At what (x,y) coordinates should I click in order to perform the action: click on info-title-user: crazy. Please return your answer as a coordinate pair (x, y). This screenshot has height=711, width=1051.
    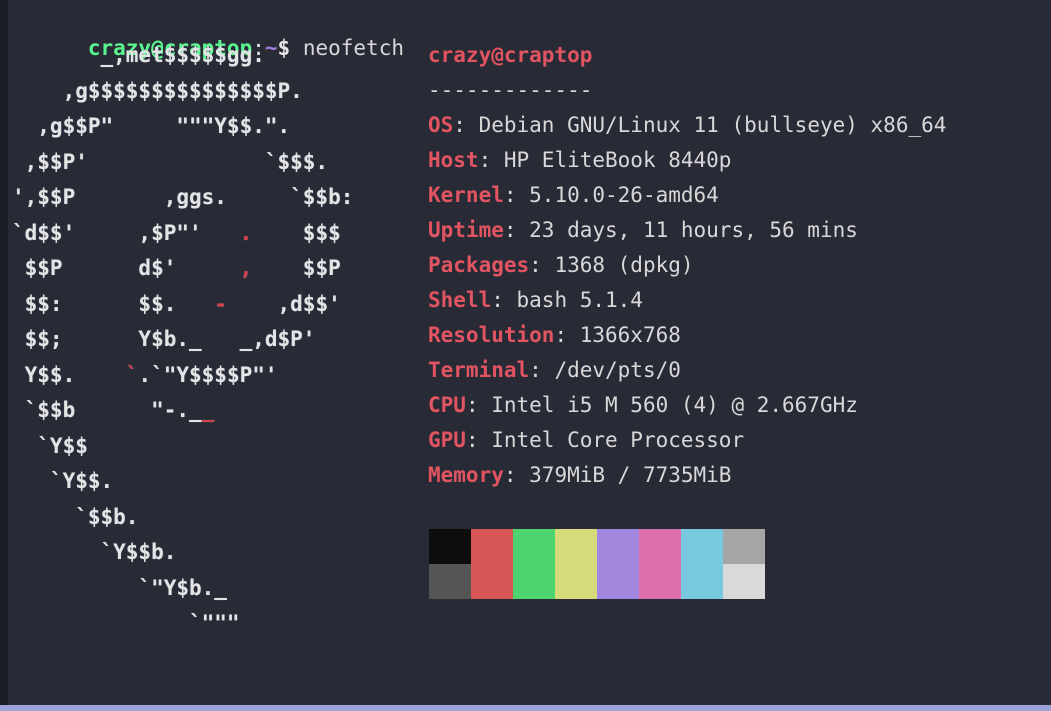
    Looking at the image, I should click on (460, 55).